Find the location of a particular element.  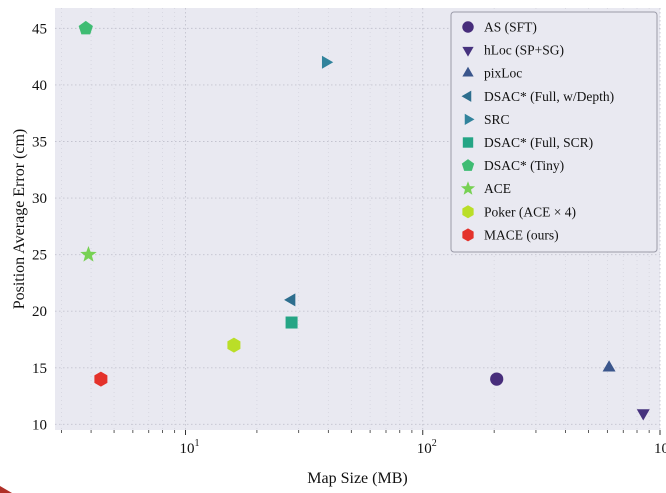

legend-label: DSAC* (Full, SCR) is located at coordinates (538, 142).